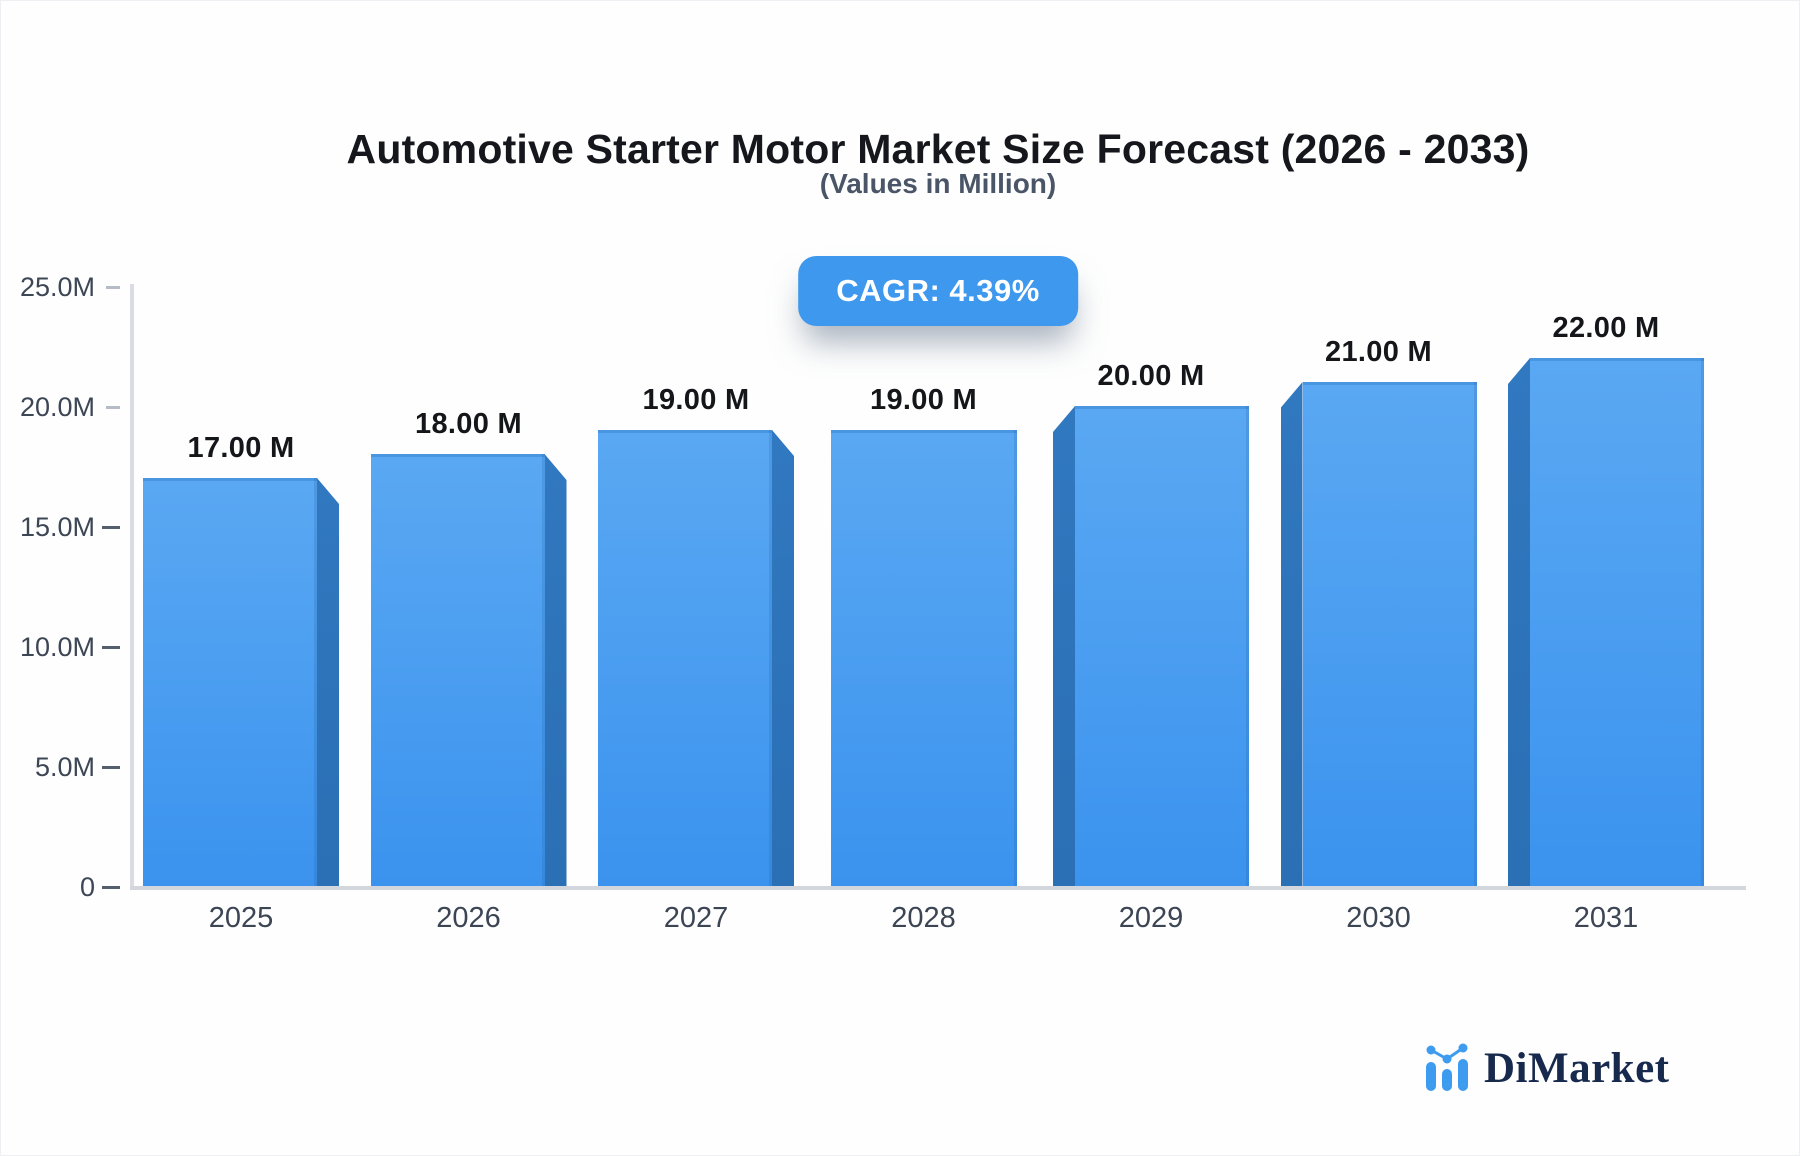 The image size is (1800, 1156). What do you see at coordinates (468, 424) in the screenshot?
I see `bar-value-label: 18.00 M` at bounding box center [468, 424].